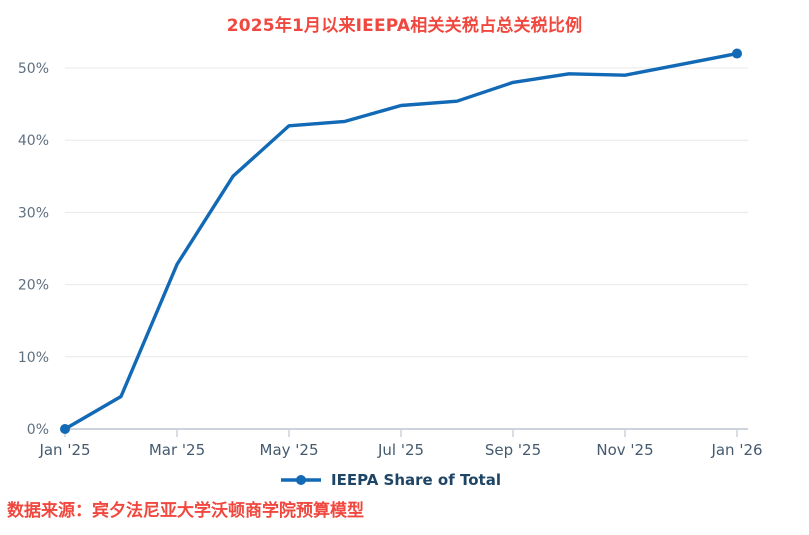  What do you see at coordinates (404, 26) in the screenshot?
I see `chart-title: 2025年1月以来IEEPA相关关税占总关税比例` at bounding box center [404, 26].